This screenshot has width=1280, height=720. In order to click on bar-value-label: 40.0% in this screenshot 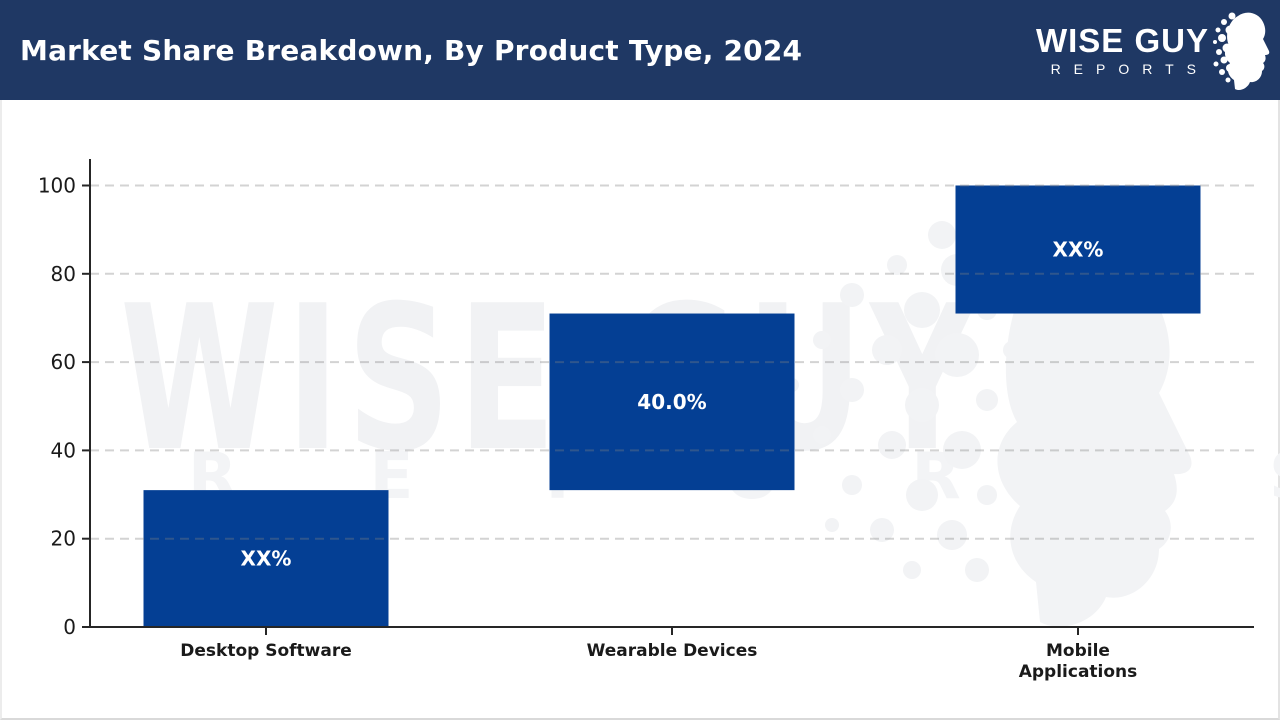, I will do `click(671, 402)`.